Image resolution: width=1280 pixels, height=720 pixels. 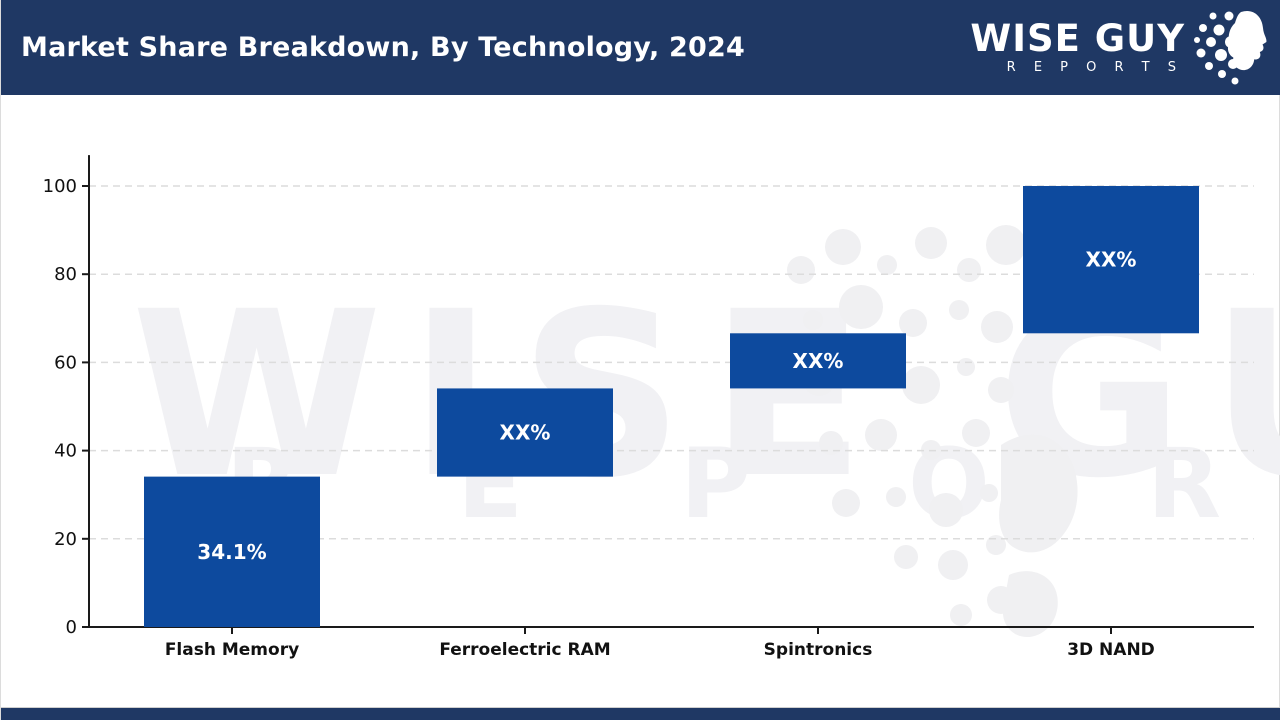 I want to click on y-tick-label: 0, so click(x=71, y=627).